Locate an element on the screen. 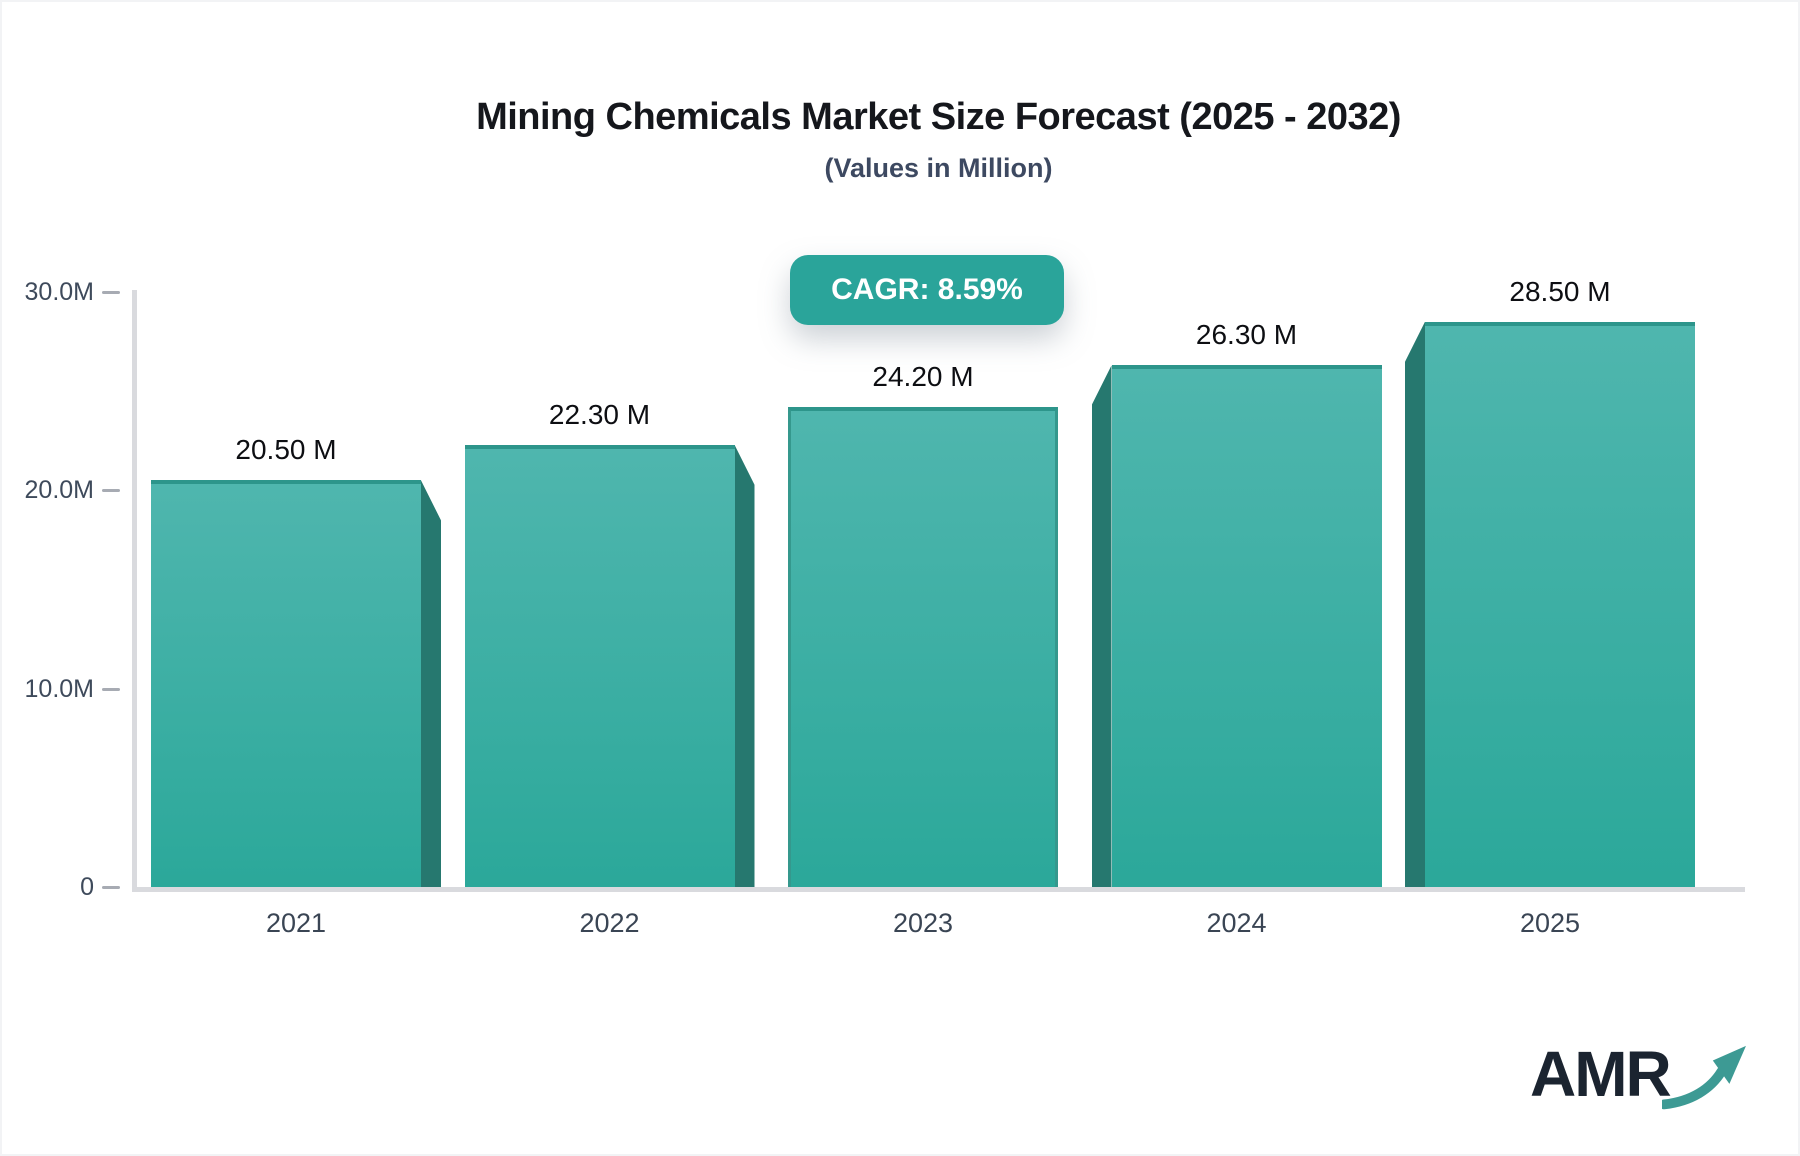 This screenshot has height=1156, width=1800. y-axis-line is located at coordinates (134, 591).